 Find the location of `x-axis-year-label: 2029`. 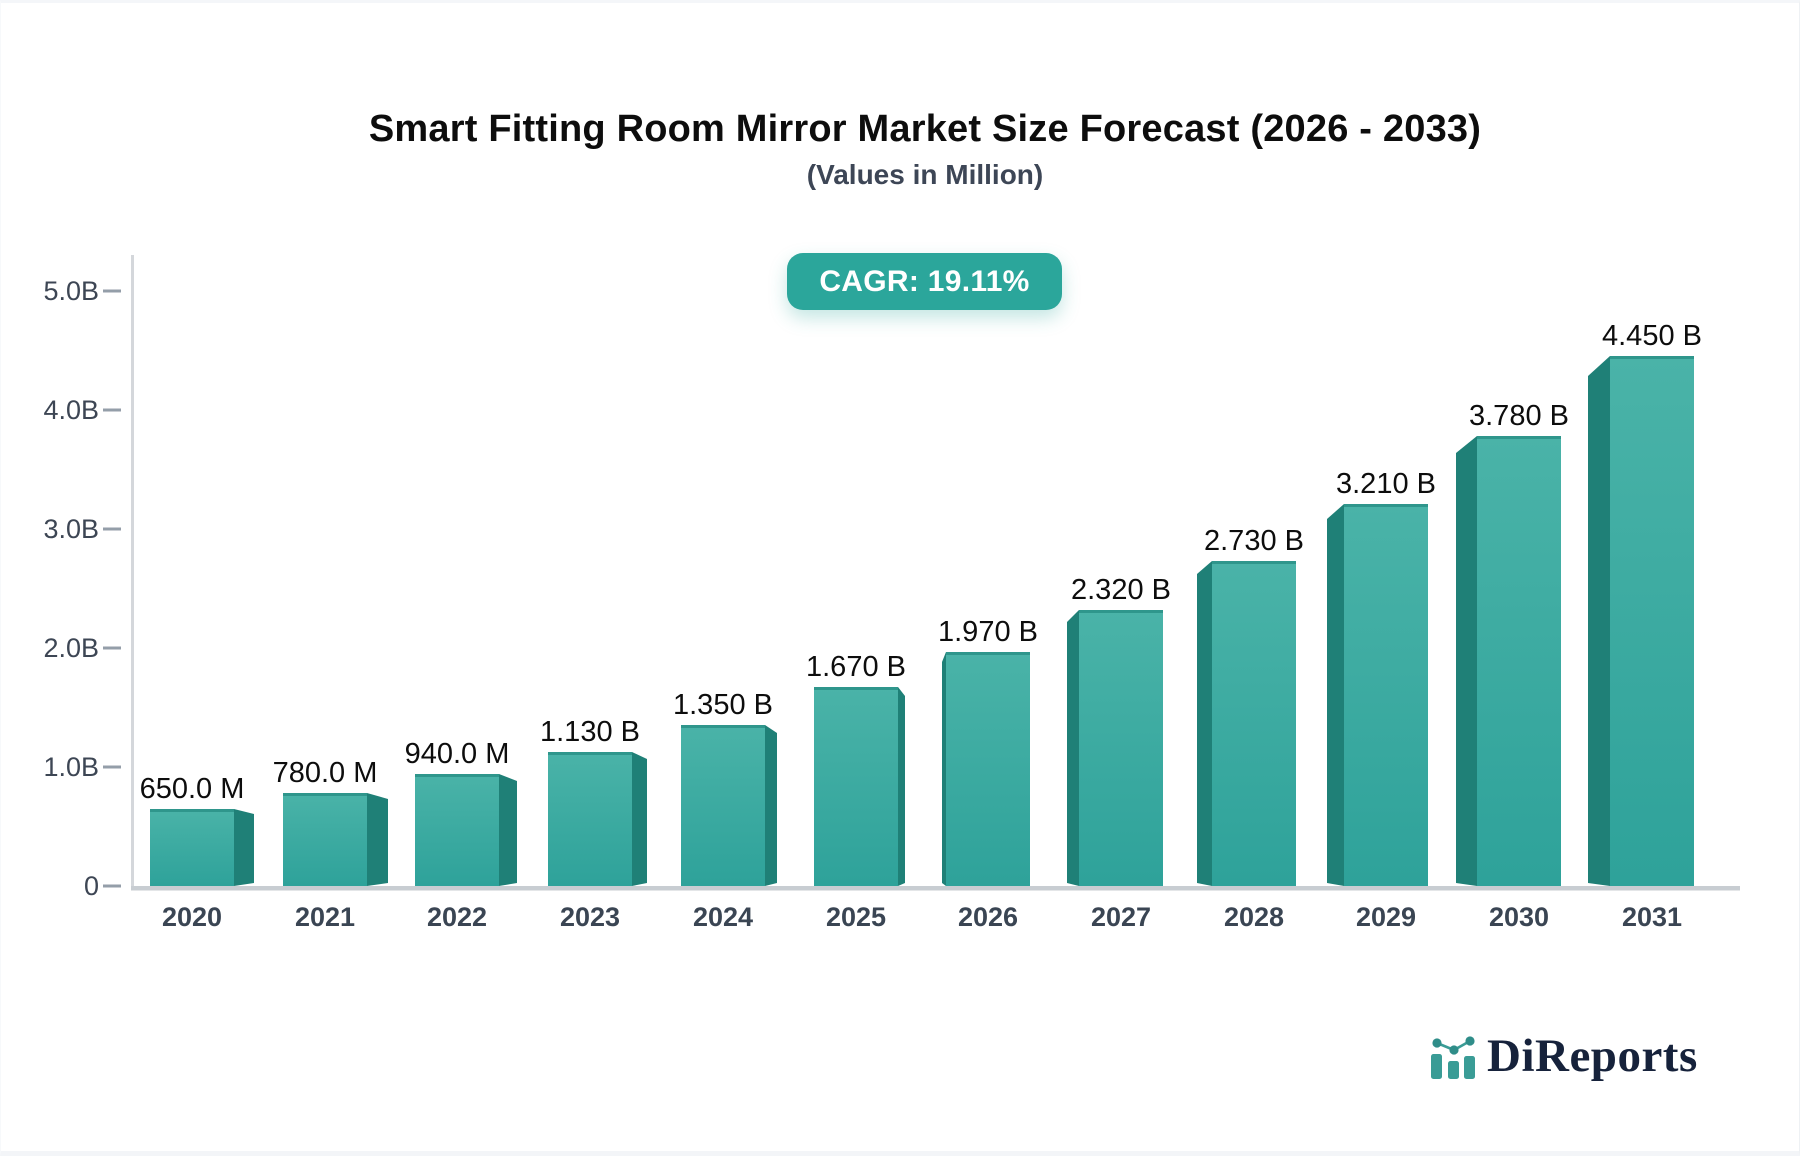

x-axis-year-label: 2029 is located at coordinates (1386, 917).